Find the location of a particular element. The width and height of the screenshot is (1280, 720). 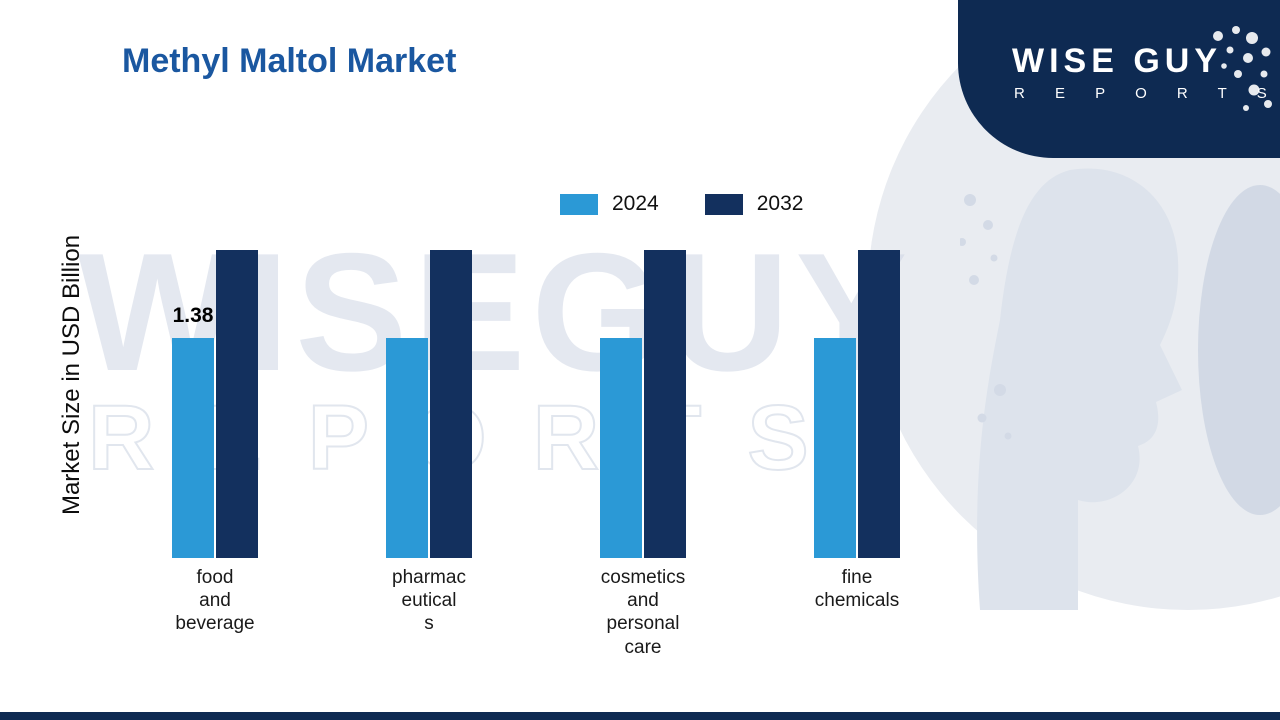

legend-label-2024: 2024 is located at coordinates (635, 203).